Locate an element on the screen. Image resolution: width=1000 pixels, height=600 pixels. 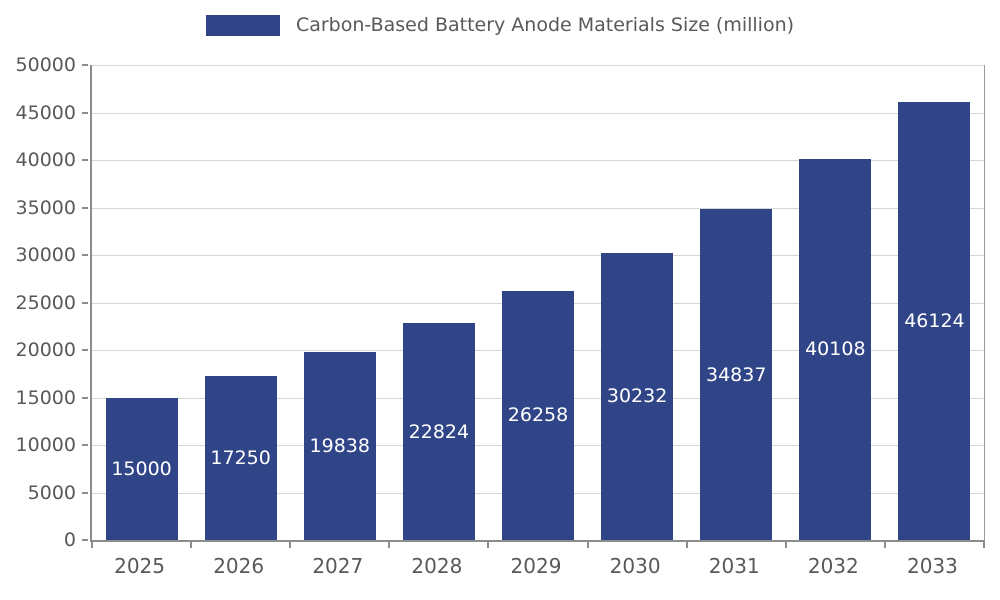
x-tick-label: 2032 is located at coordinates (833, 566).